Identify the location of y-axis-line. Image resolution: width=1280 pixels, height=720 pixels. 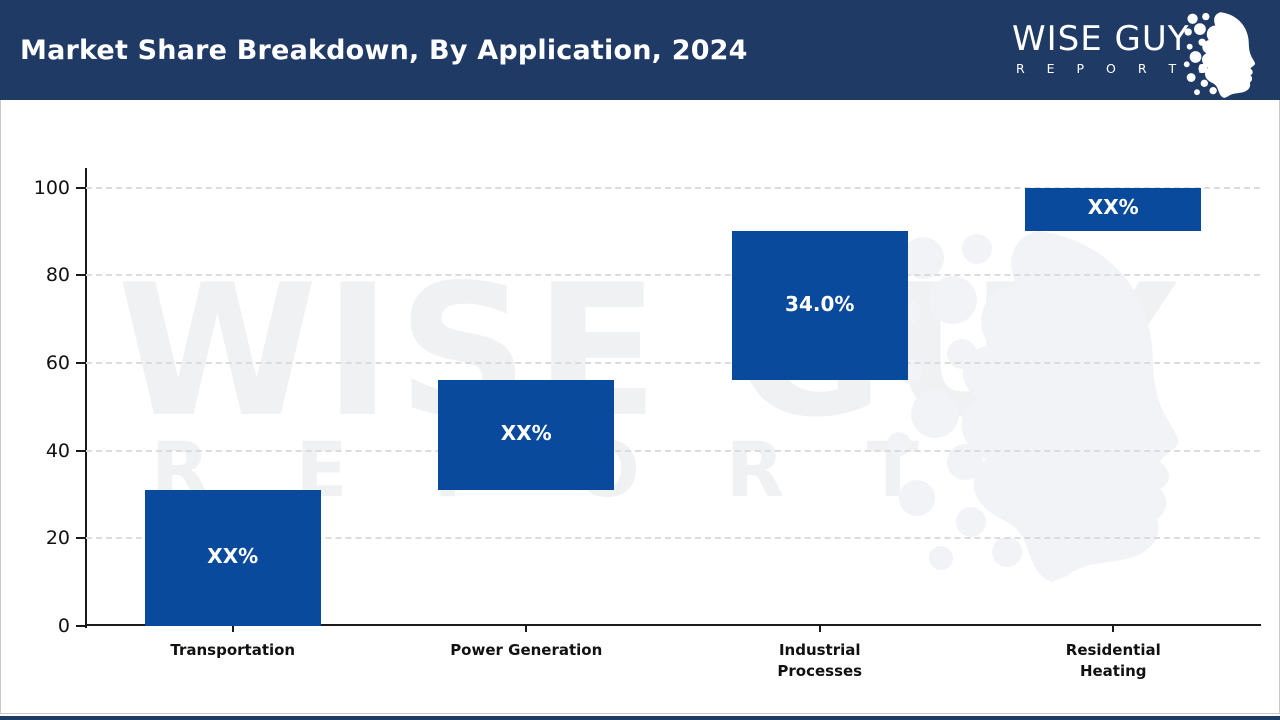
(86, 398).